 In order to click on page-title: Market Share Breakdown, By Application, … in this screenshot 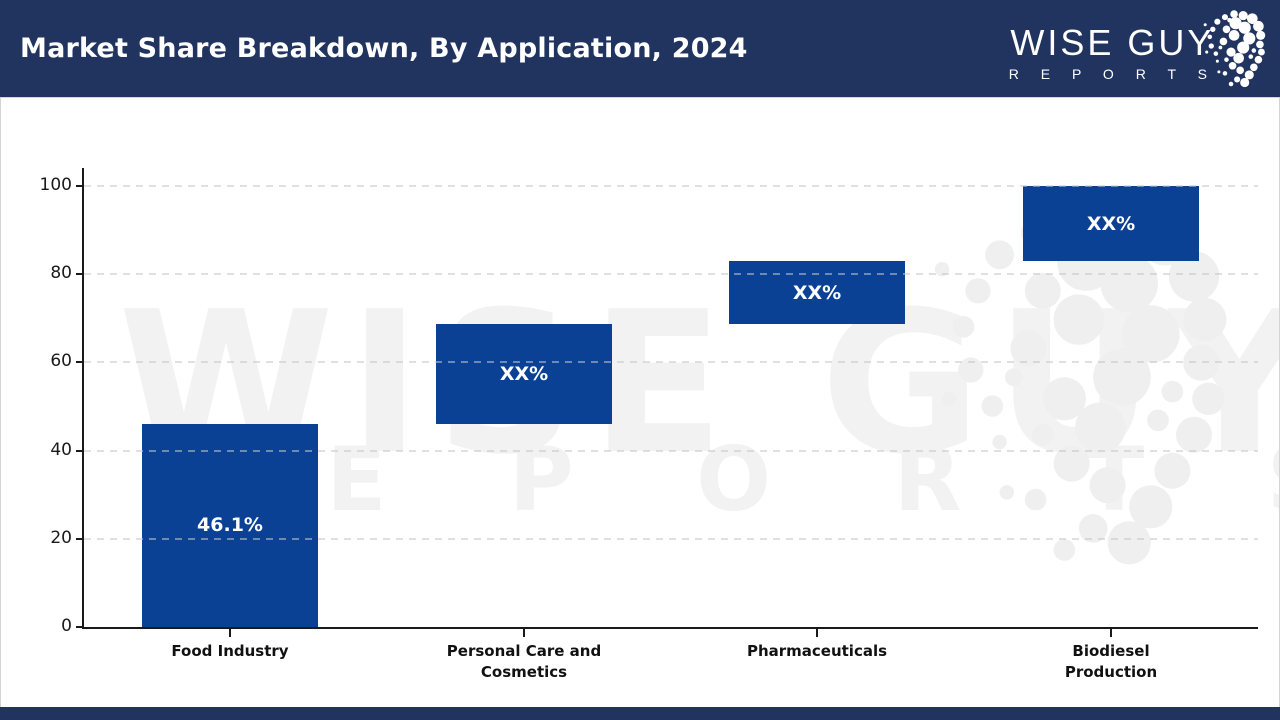, I will do `click(384, 48)`.